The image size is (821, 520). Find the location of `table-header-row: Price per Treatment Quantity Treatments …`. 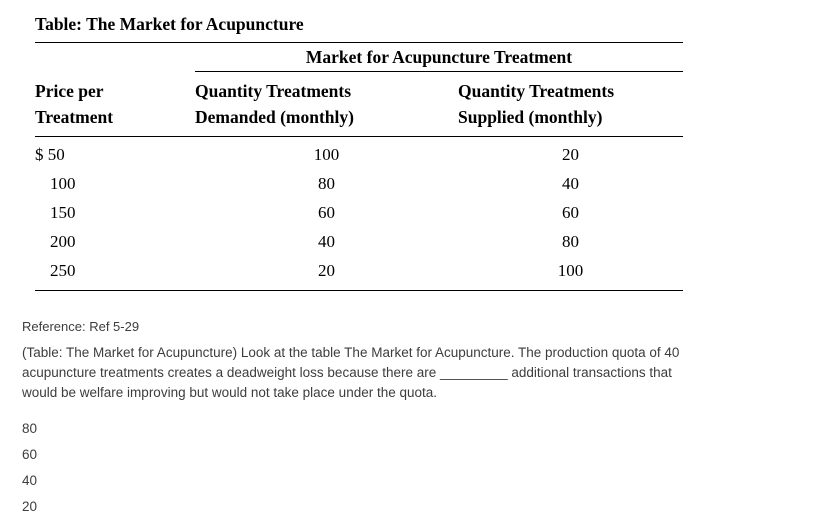

table-header-row: Price per Treatment Quantity Treatments … is located at coordinates (359, 104).